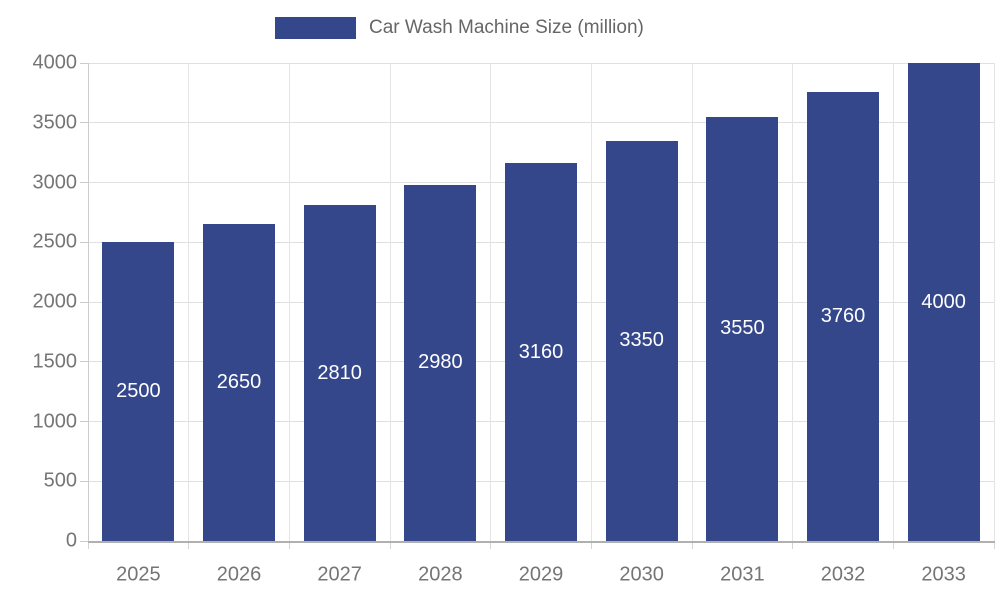 Image resolution: width=1000 pixels, height=600 pixels. What do you see at coordinates (943, 574) in the screenshot?
I see `x-axis-tick-label: 2033` at bounding box center [943, 574].